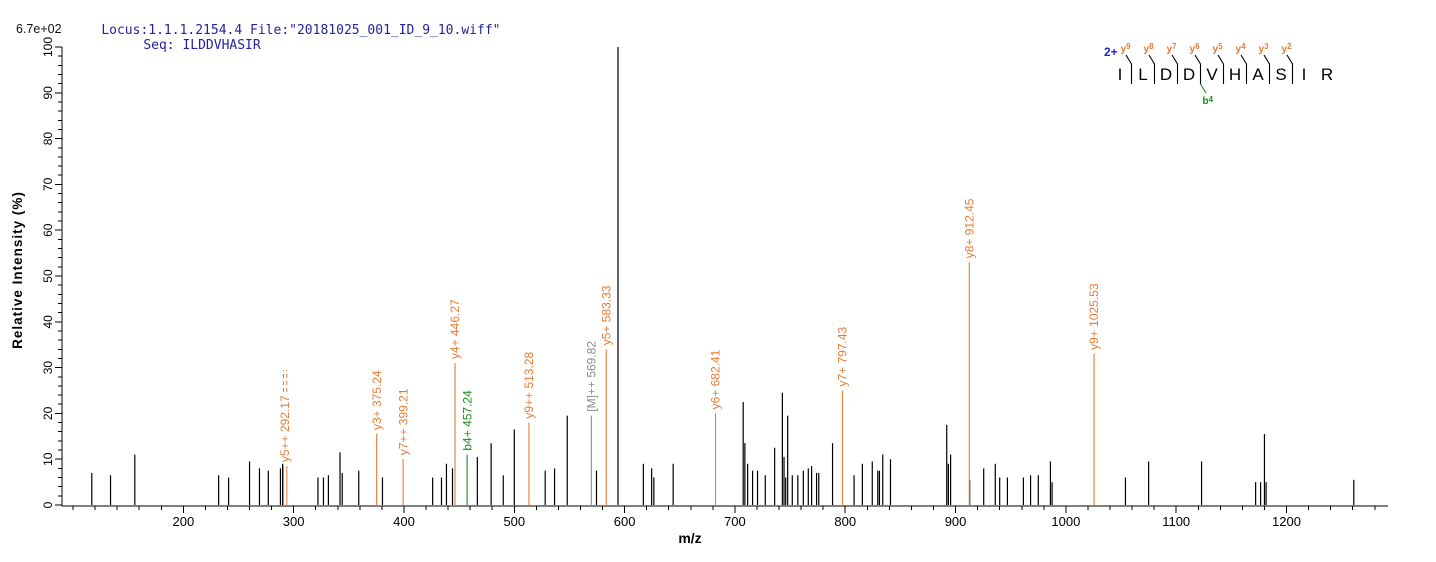 The image size is (1436, 562). Describe the element at coordinates (689, 538) in the screenshot. I see `x-axis-title: m/z` at that location.